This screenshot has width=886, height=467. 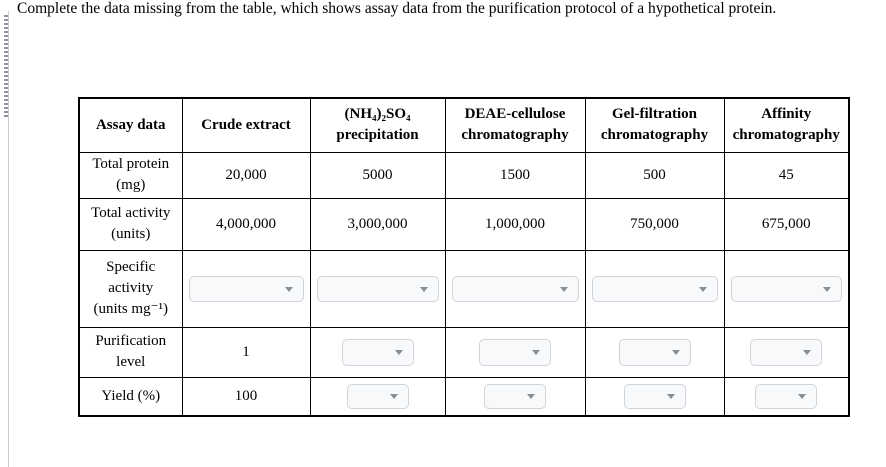 I want to click on row-label-yield: Yield (%), so click(x=130, y=396).